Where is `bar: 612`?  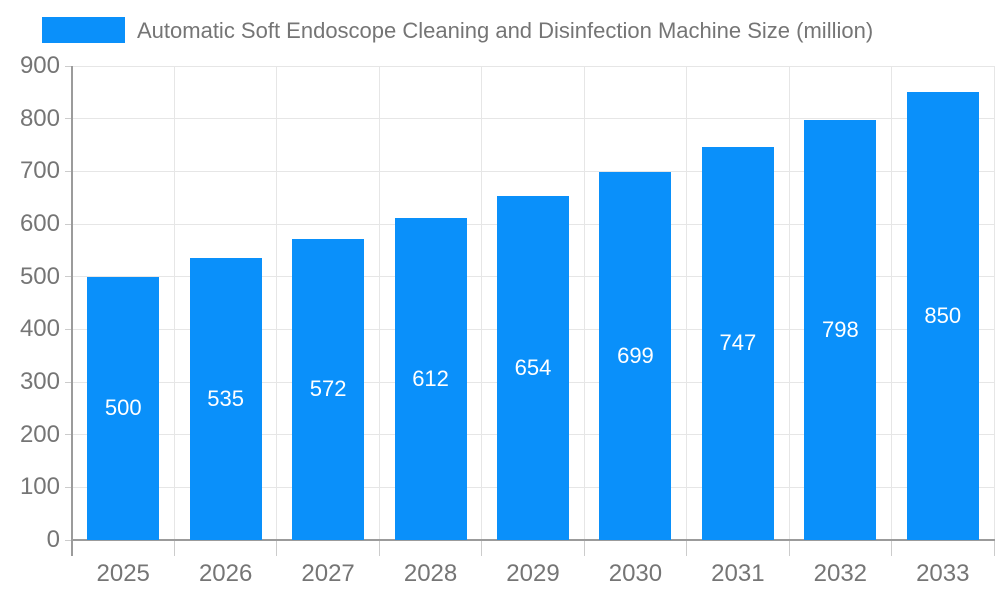
bar: 612 is located at coordinates (430, 378).